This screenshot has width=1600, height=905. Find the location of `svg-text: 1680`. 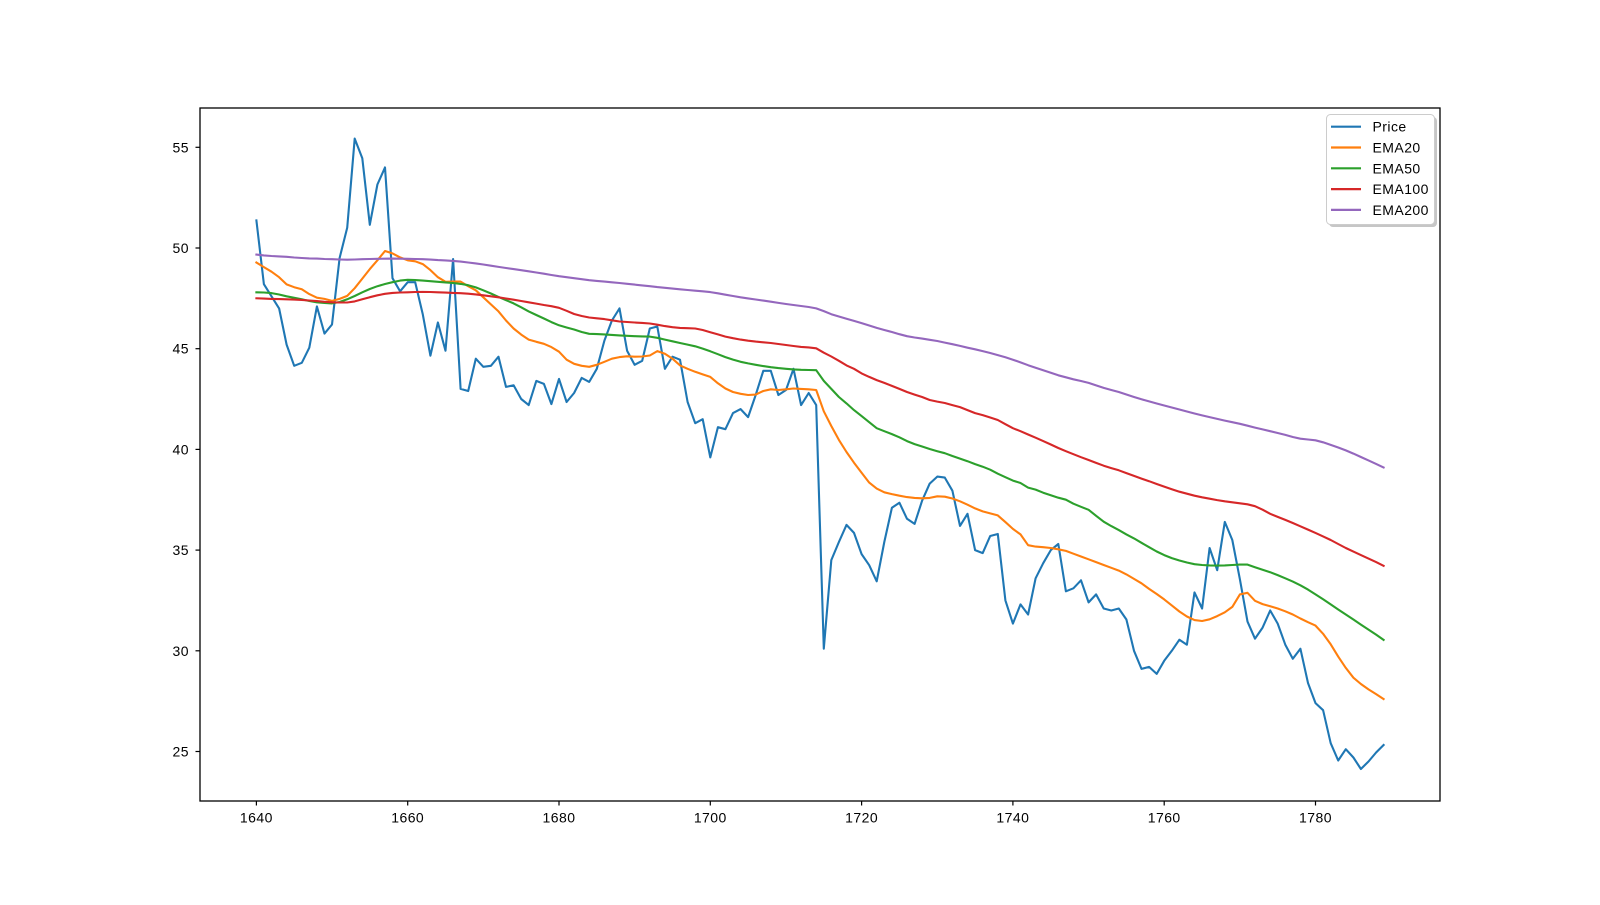

svg-text: 1680 is located at coordinates (559, 818).